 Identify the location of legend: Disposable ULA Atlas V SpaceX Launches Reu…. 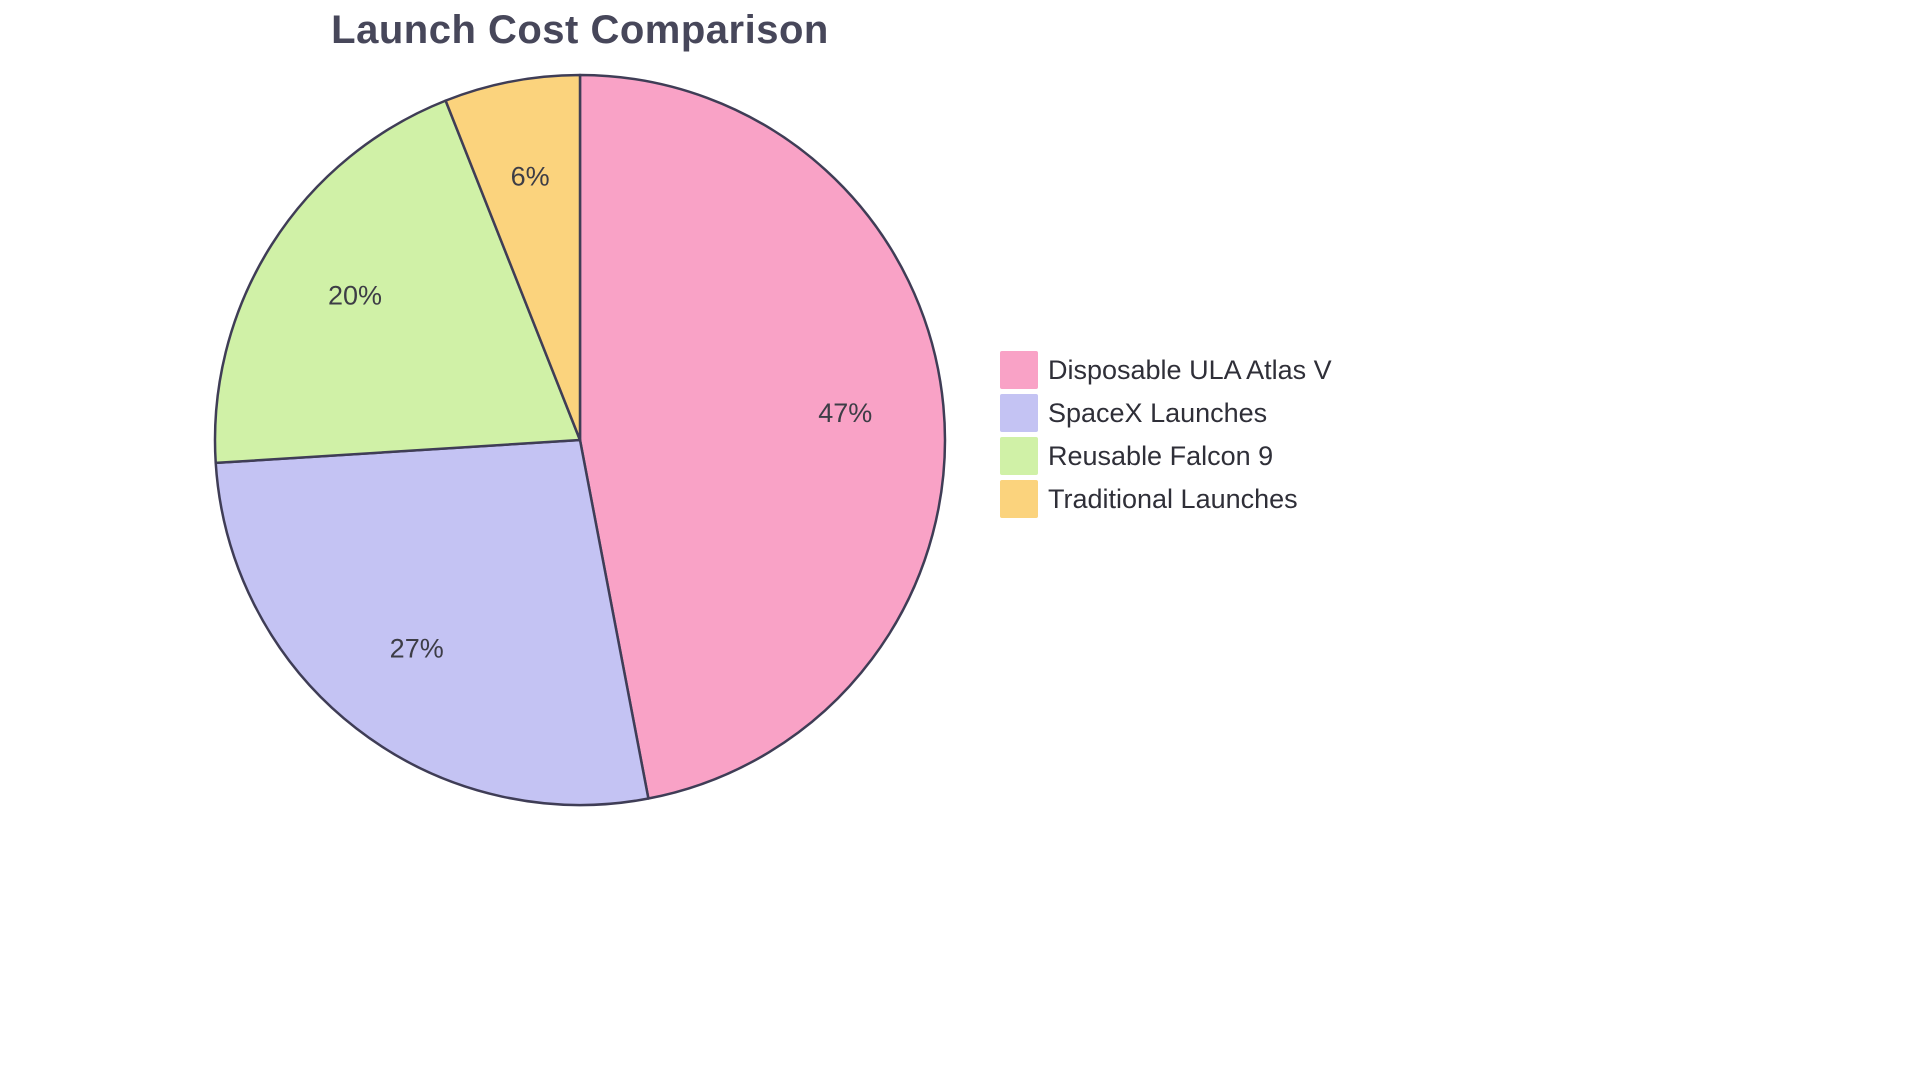
(1166, 434).